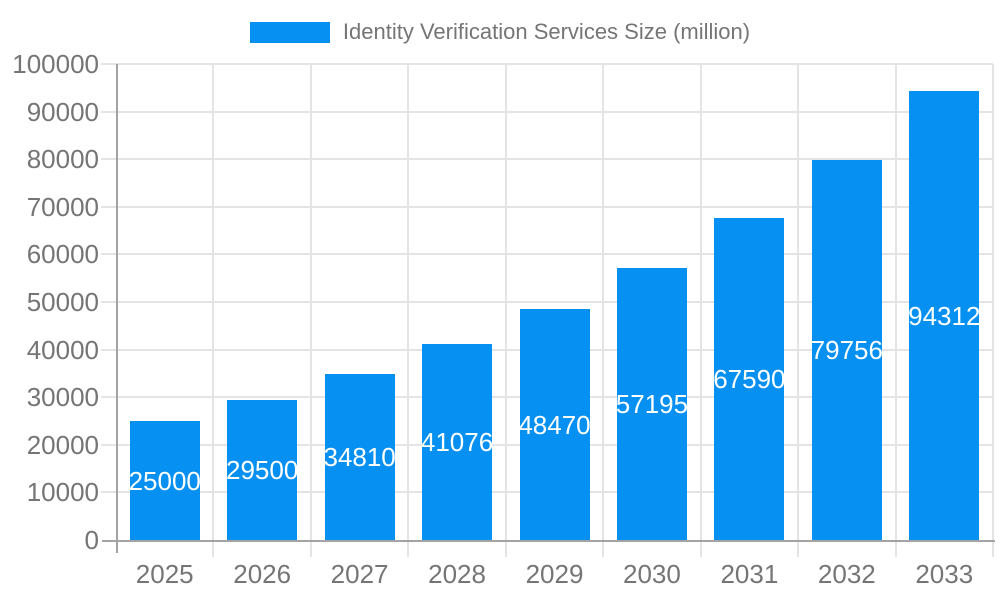 Image resolution: width=1000 pixels, height=600 pixels. Describe the element at coordinates (262, 574) in the screenshot. I see `x-axis-label: 2026` at that location.